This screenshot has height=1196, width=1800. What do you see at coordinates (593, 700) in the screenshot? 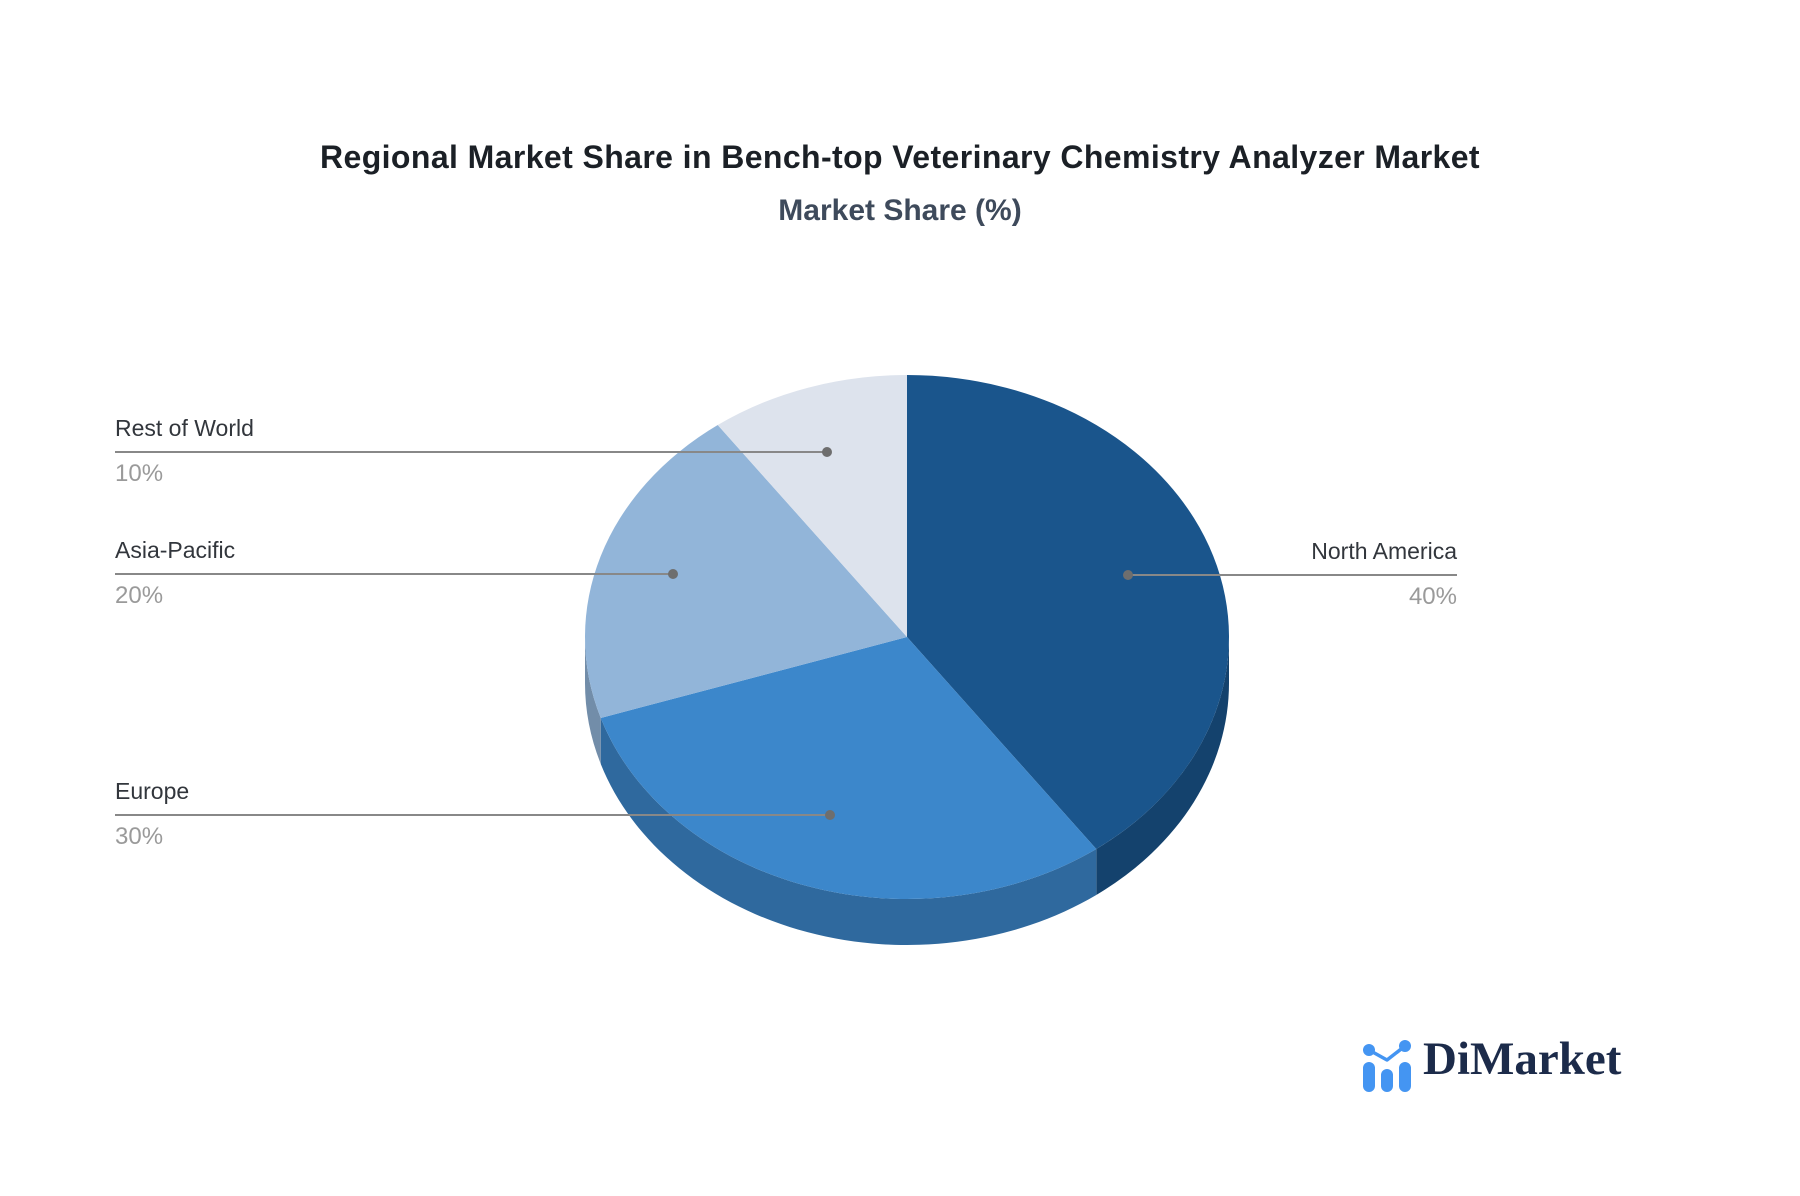
I see `pie-slice-side-asia-pacific` at bounding box center [593, 700].